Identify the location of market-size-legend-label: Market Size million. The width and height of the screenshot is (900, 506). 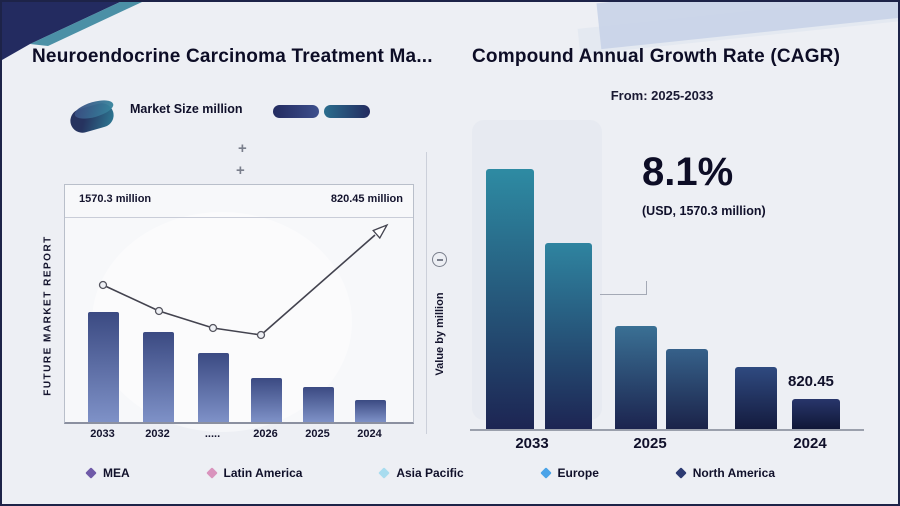
(186, 109).